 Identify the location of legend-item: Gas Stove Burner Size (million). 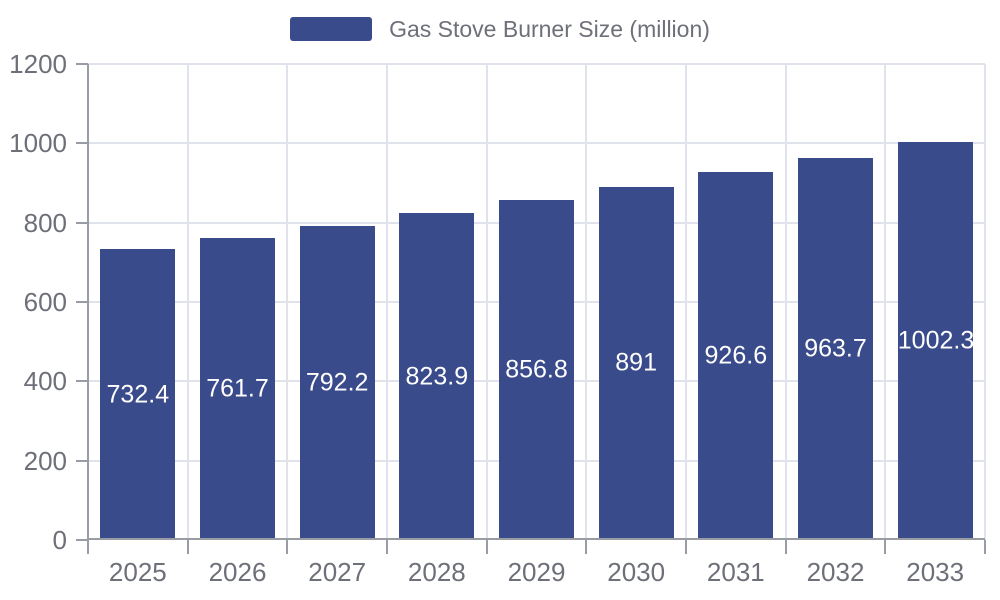
(500, 28).